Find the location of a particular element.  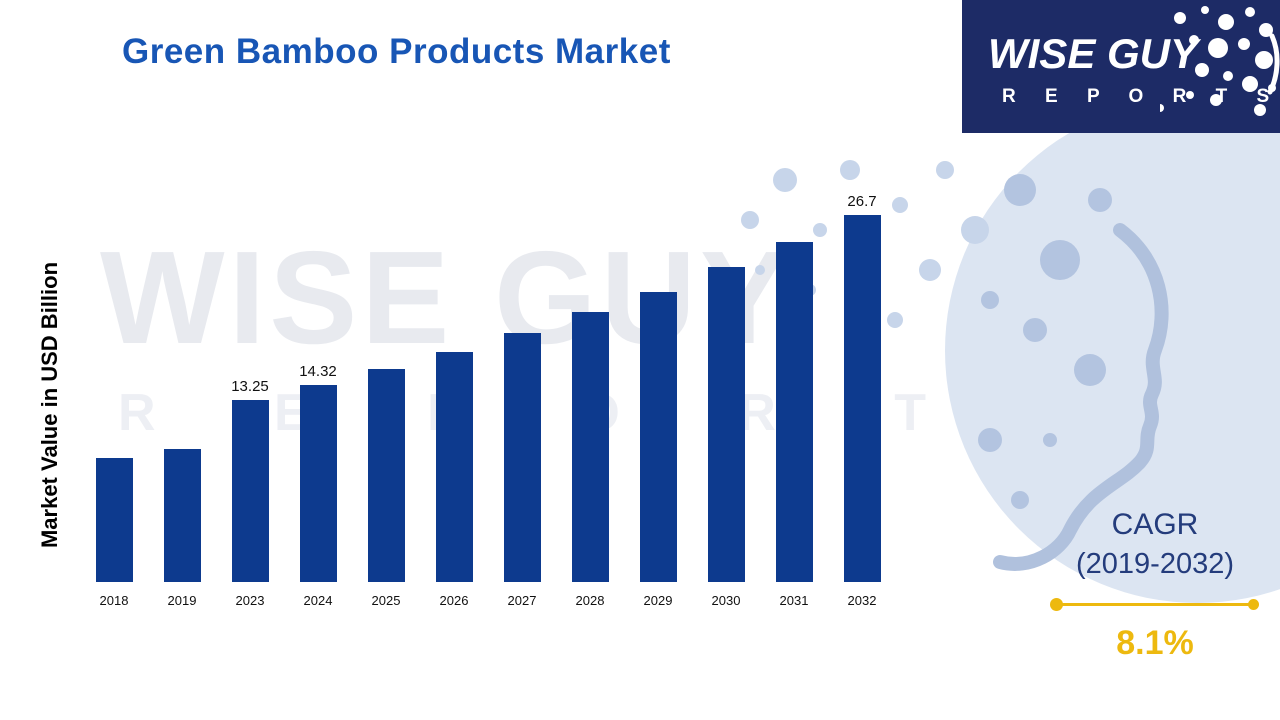

bar-2030 is located at coordinates (726, 424).